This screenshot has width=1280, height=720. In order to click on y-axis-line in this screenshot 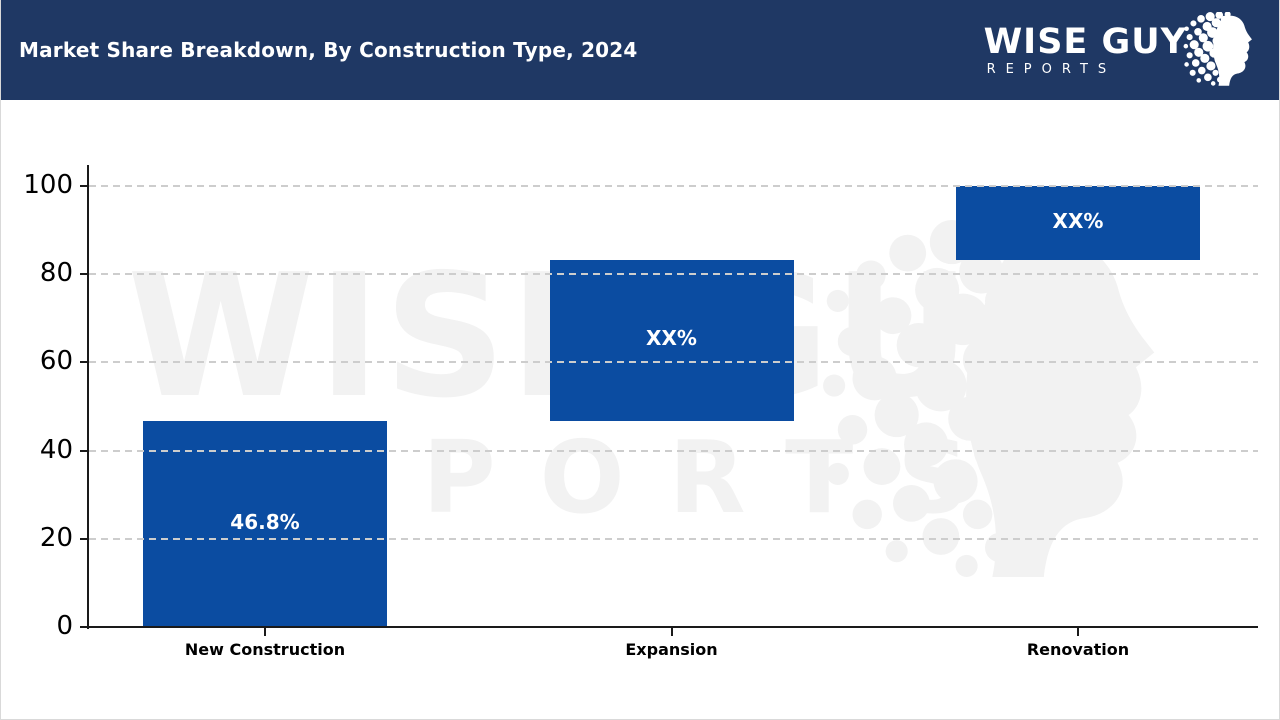, I will do `click(88, 397)`.